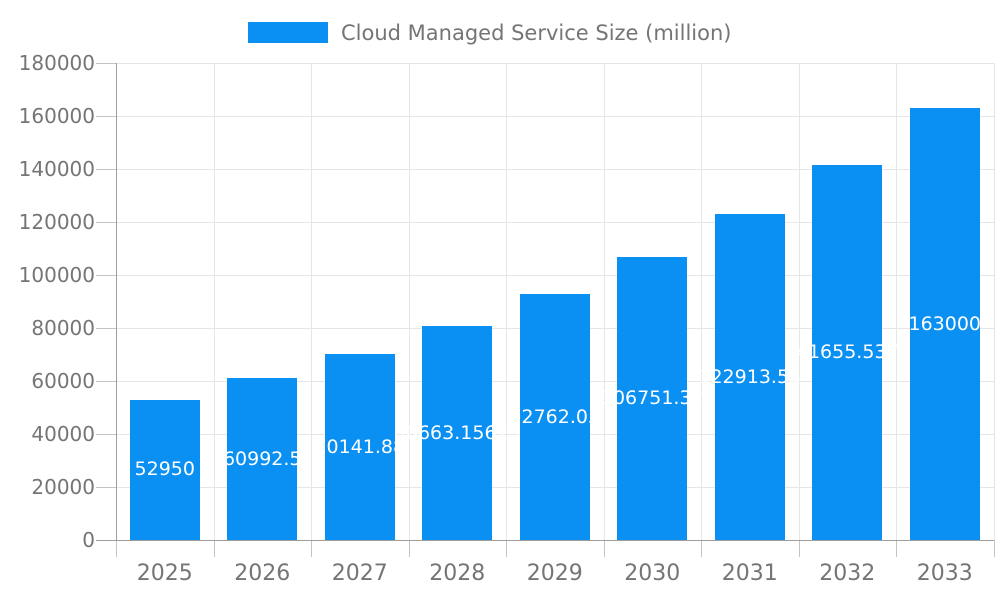  Describe the element at coordinates (63, 381) in the screenshot. I see `y-axis-tick-label: 60000` at that location.